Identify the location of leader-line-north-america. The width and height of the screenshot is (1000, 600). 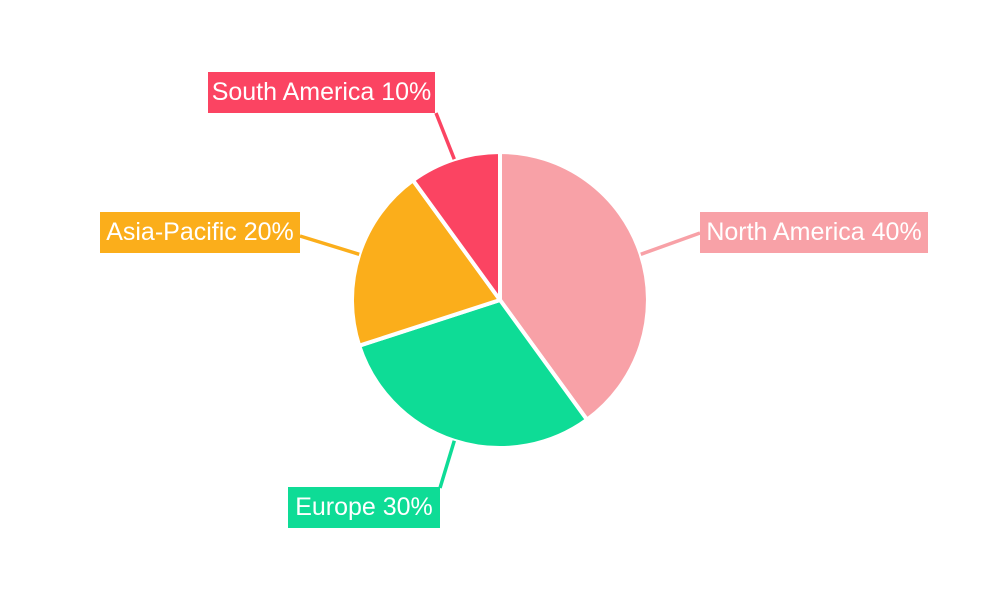
(670, 243).